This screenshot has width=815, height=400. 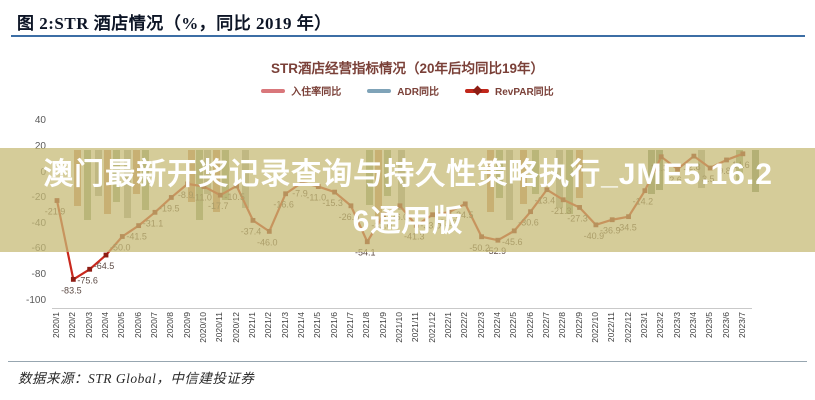 What do you see at coordinates (35, 300) in the screenshot?
I see `y-axis-tick: -100` at bounding box center [35, 300].